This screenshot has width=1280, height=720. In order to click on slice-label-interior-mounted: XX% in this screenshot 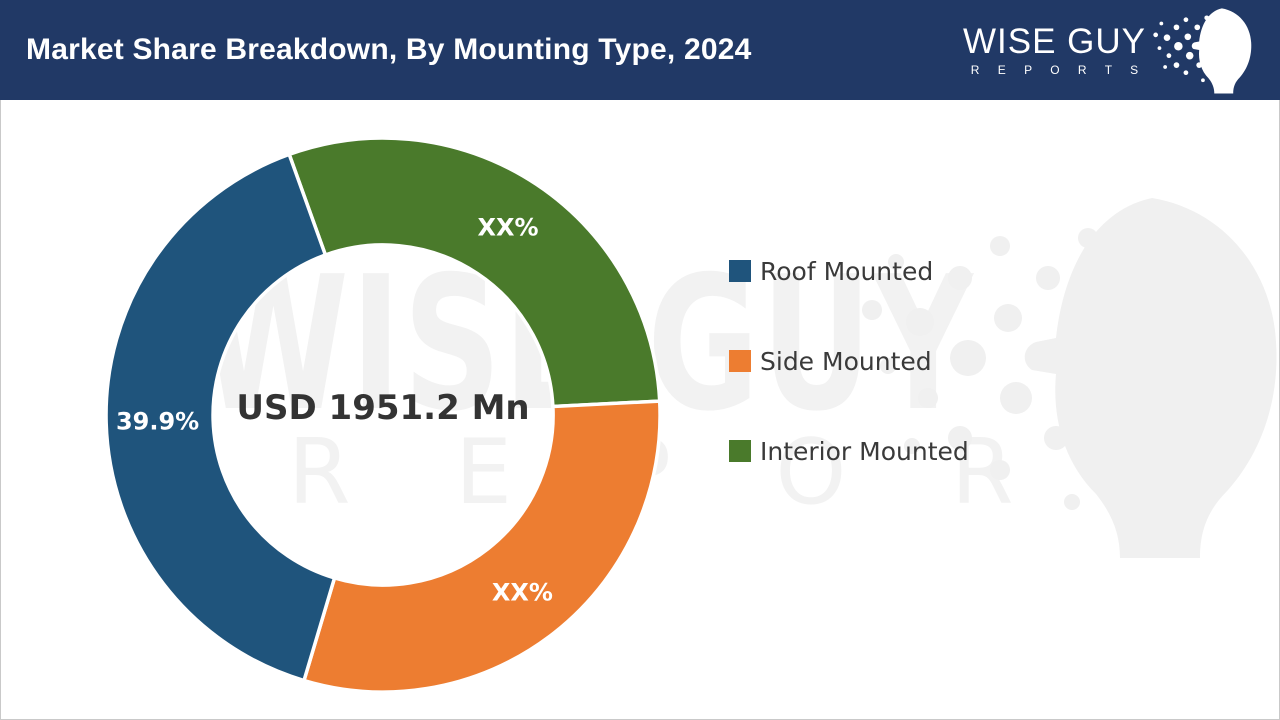, I will do `click(507, 227)`.